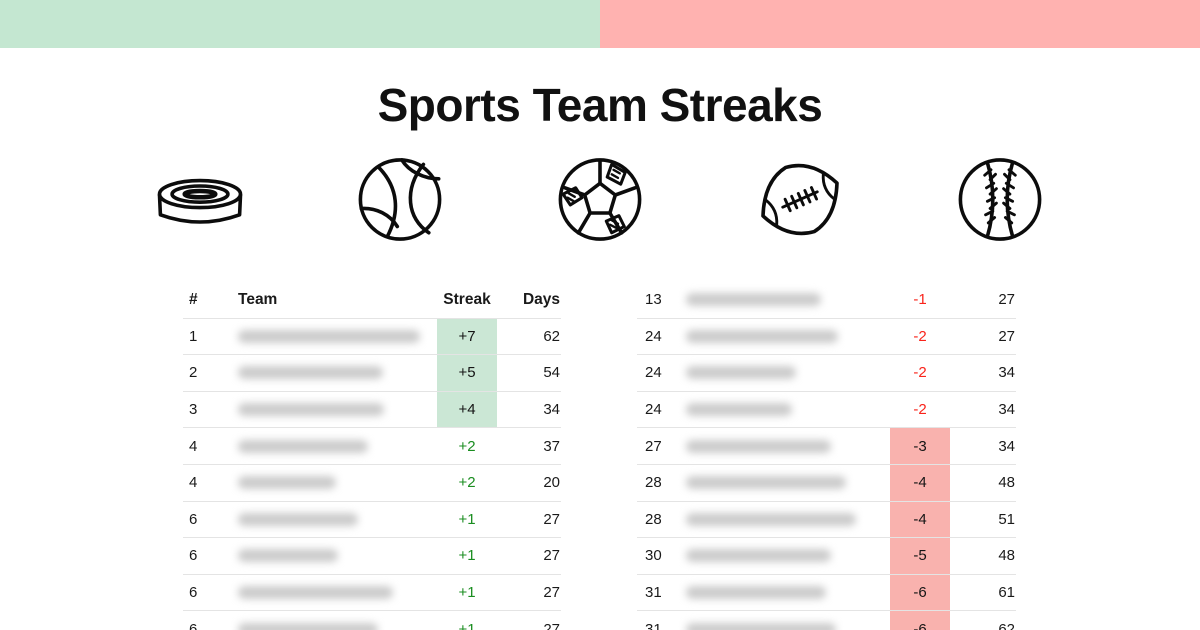 The width and height of the screenshot is (1200, 630). Describe the element at coordinates (900, 24) in the screenshot. I see `banner-pink-segment` at that location.